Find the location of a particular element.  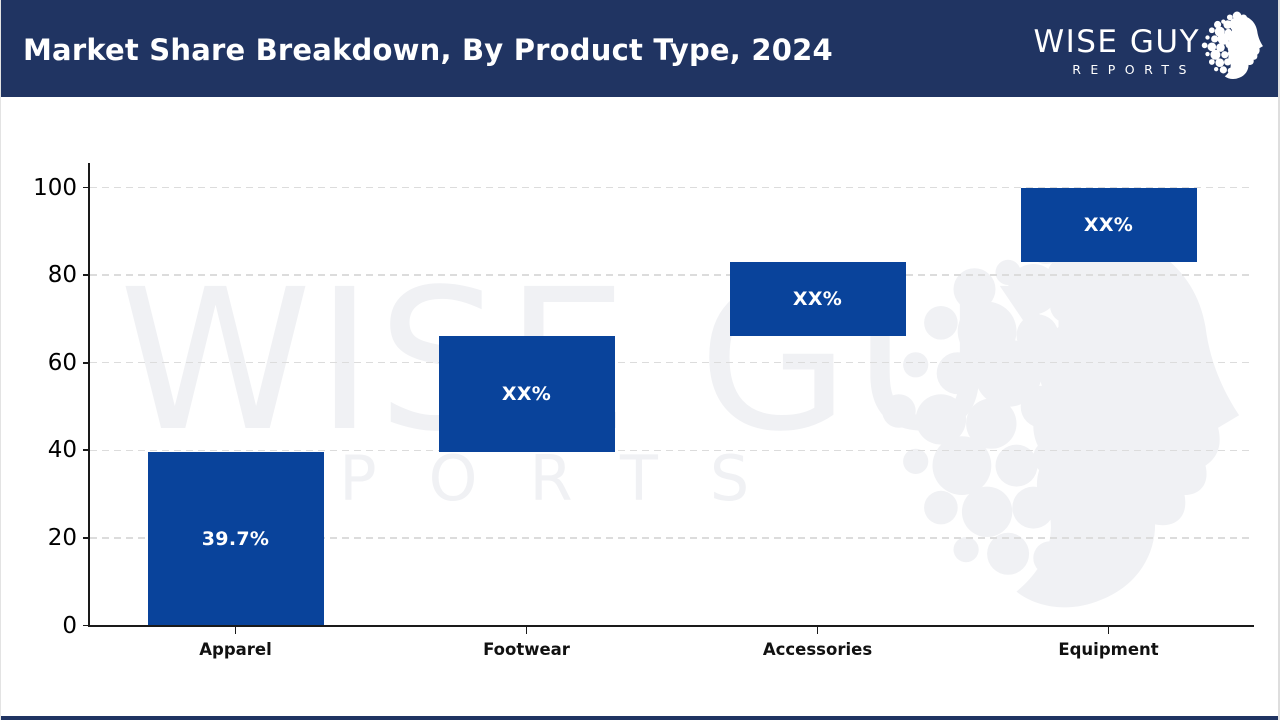

footer-bar is located at coordinates (639, 718).